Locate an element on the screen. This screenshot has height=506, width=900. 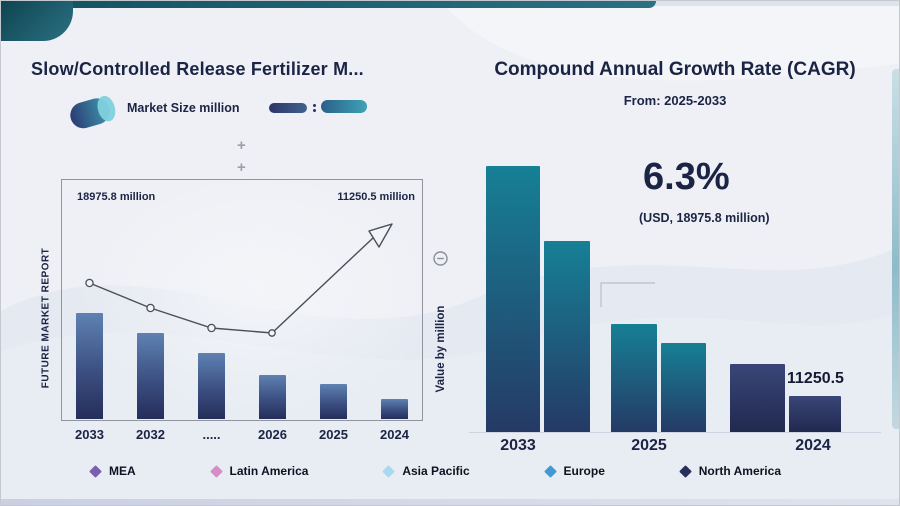
legend-item: North America is located at coordinates (729, 471).